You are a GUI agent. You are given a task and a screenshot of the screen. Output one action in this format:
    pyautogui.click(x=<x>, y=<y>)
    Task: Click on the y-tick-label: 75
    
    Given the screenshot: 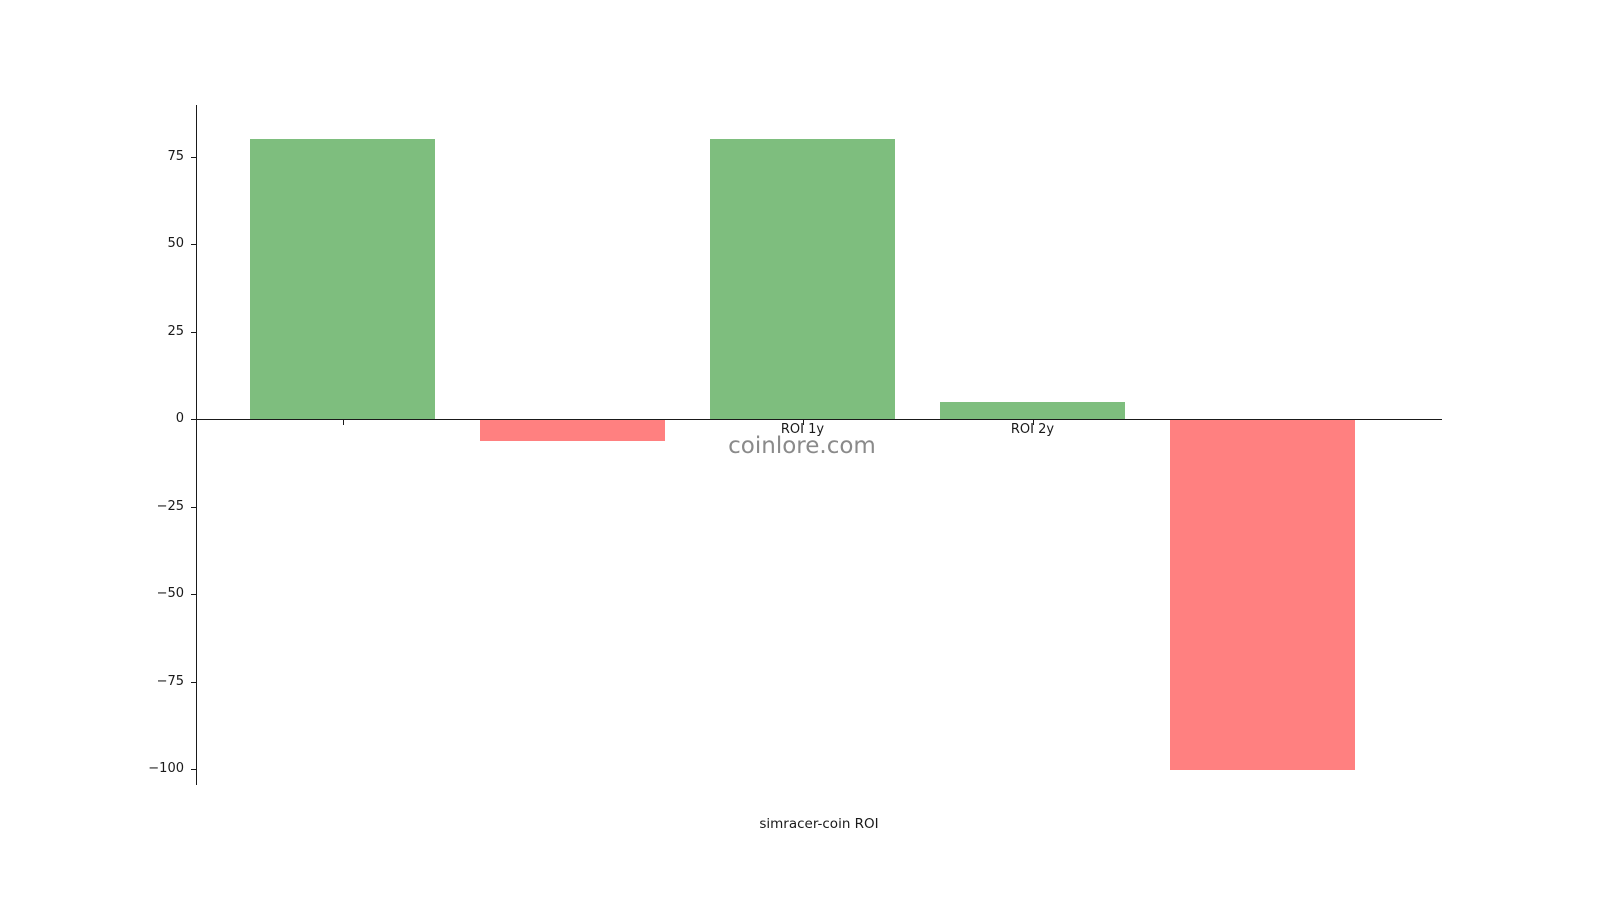 What is the action you would take?
    pyautogui.click(x=175, y=156)
    